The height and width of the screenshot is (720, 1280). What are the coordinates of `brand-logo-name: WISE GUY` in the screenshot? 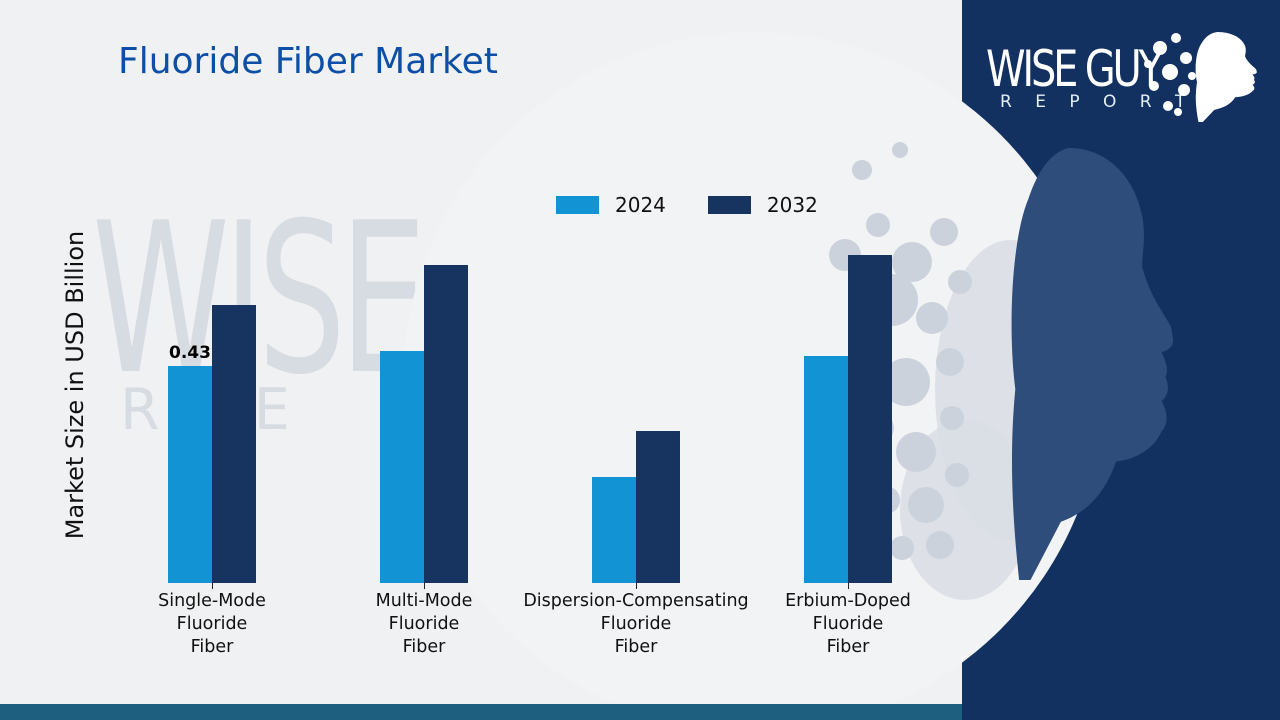 It's located at (1074, 69).